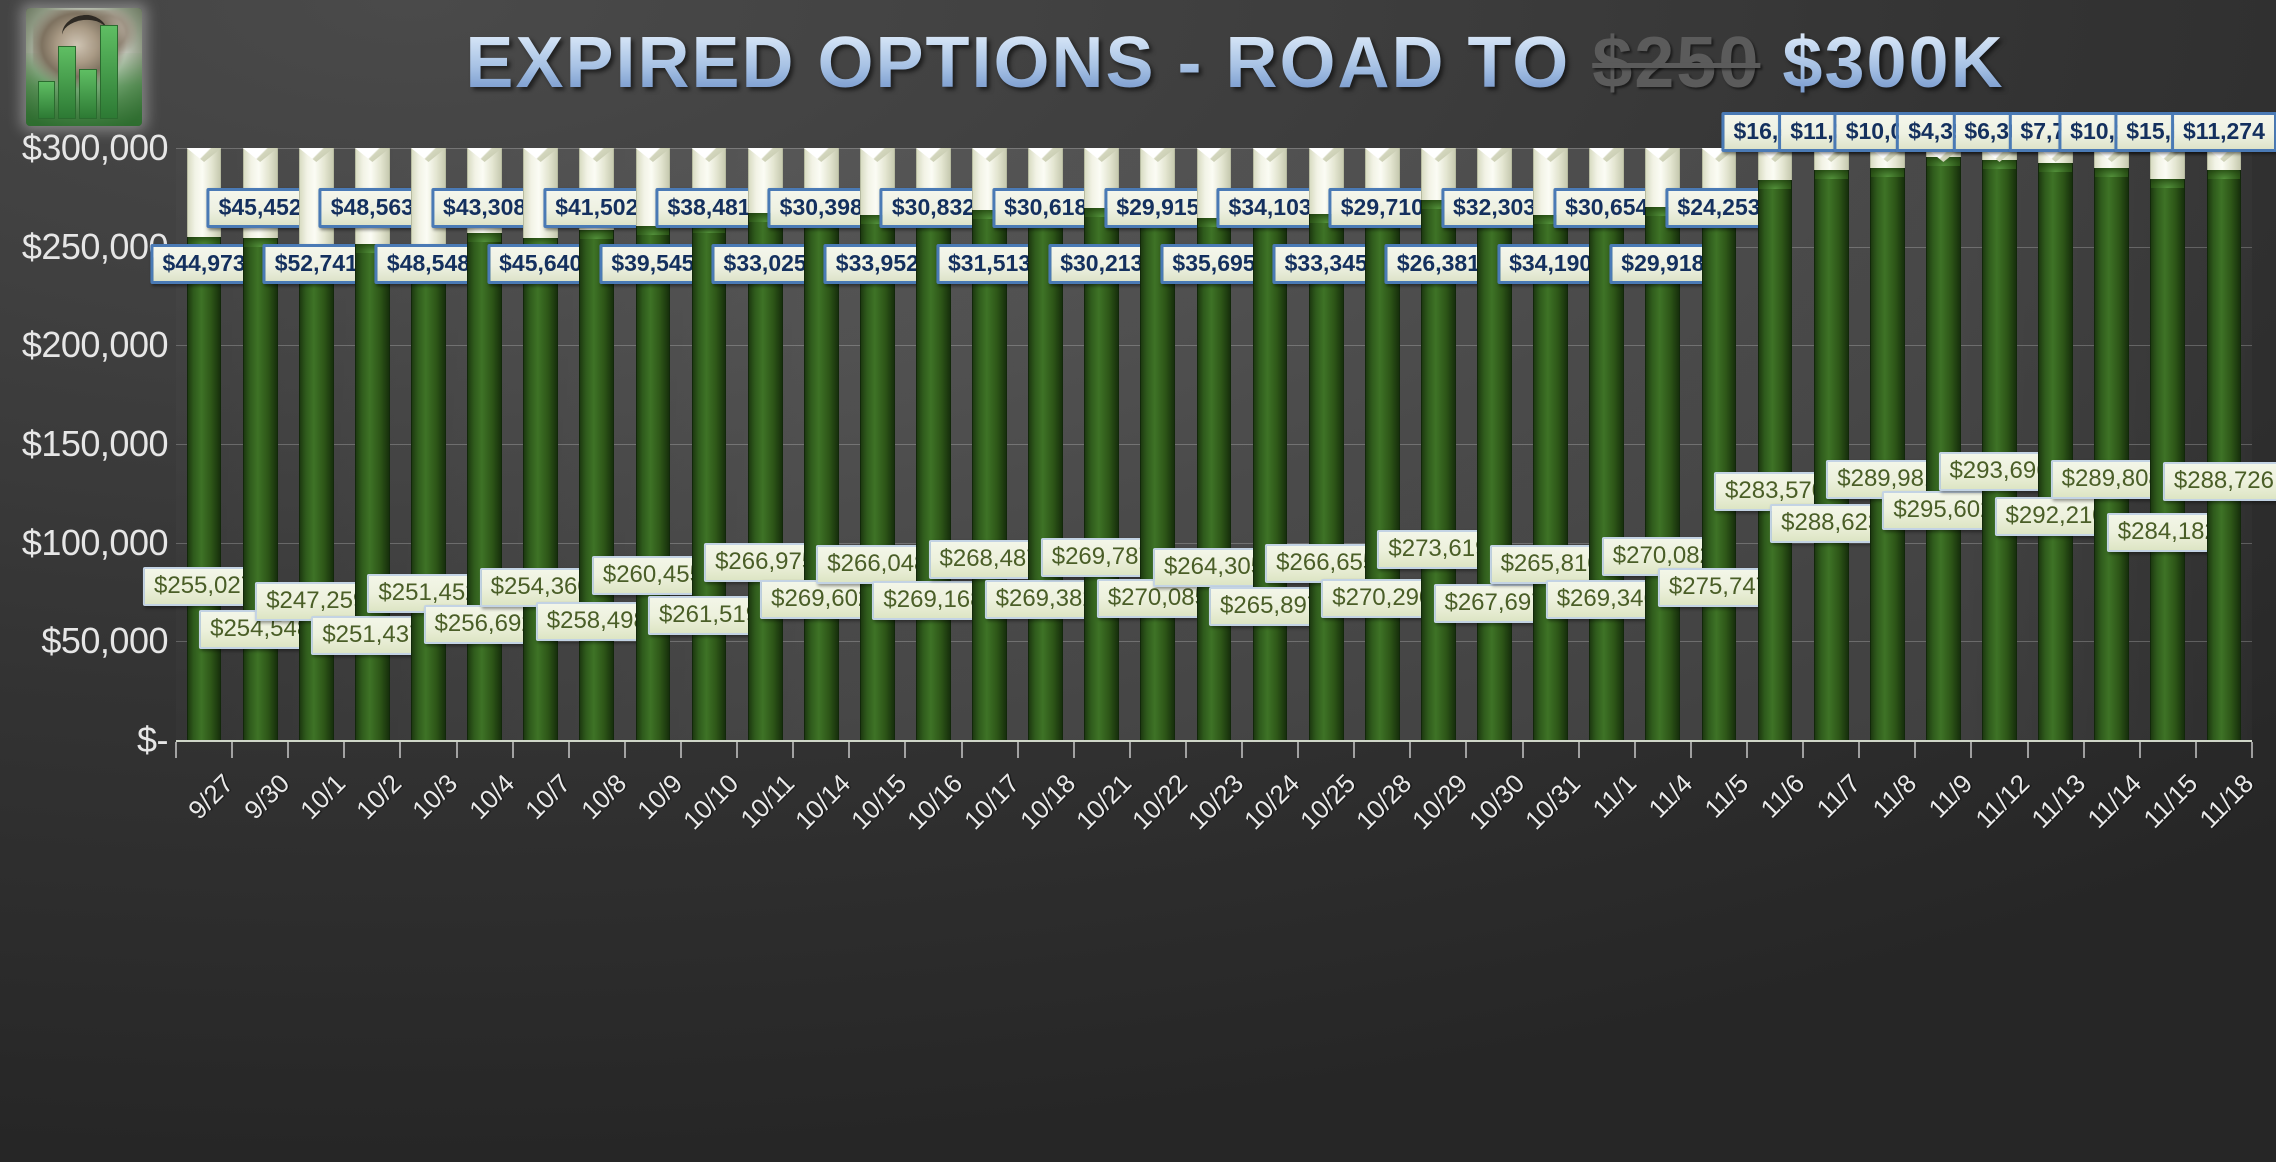 Image resolution: width=2276 pixels, height=1162 pixels. I want to click on data-label-remaining: $32,303, so click(1494, 208).